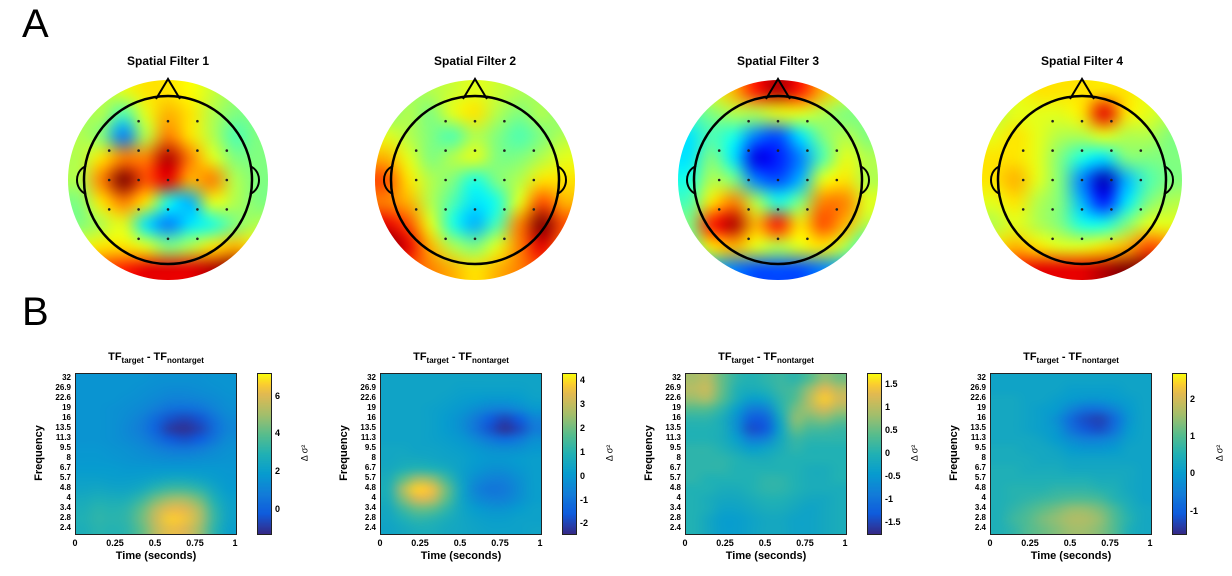  I want to click on colorbar-tick-label: -0.5, so click(893, 475).